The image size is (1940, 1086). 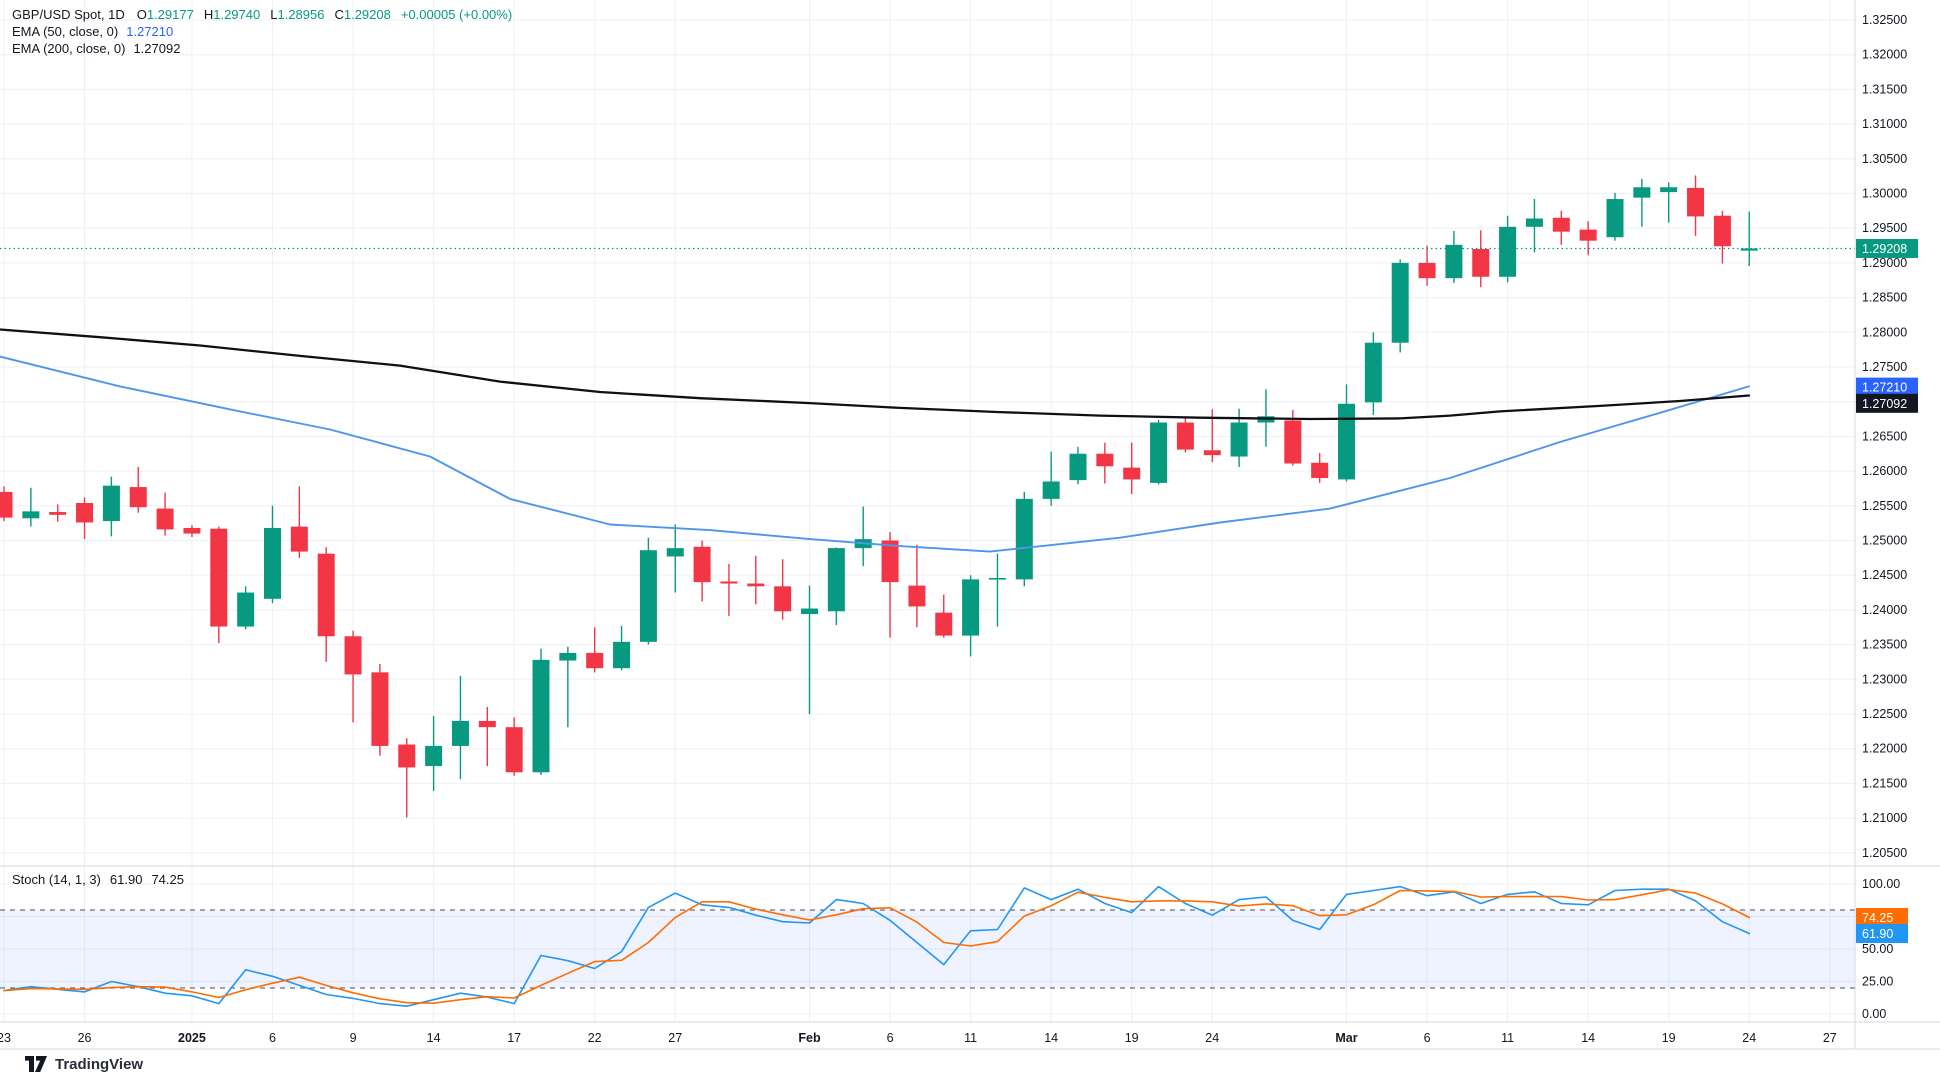 I want to click on stoch-d-badge: 74.25, so click(x=1882, y=917).